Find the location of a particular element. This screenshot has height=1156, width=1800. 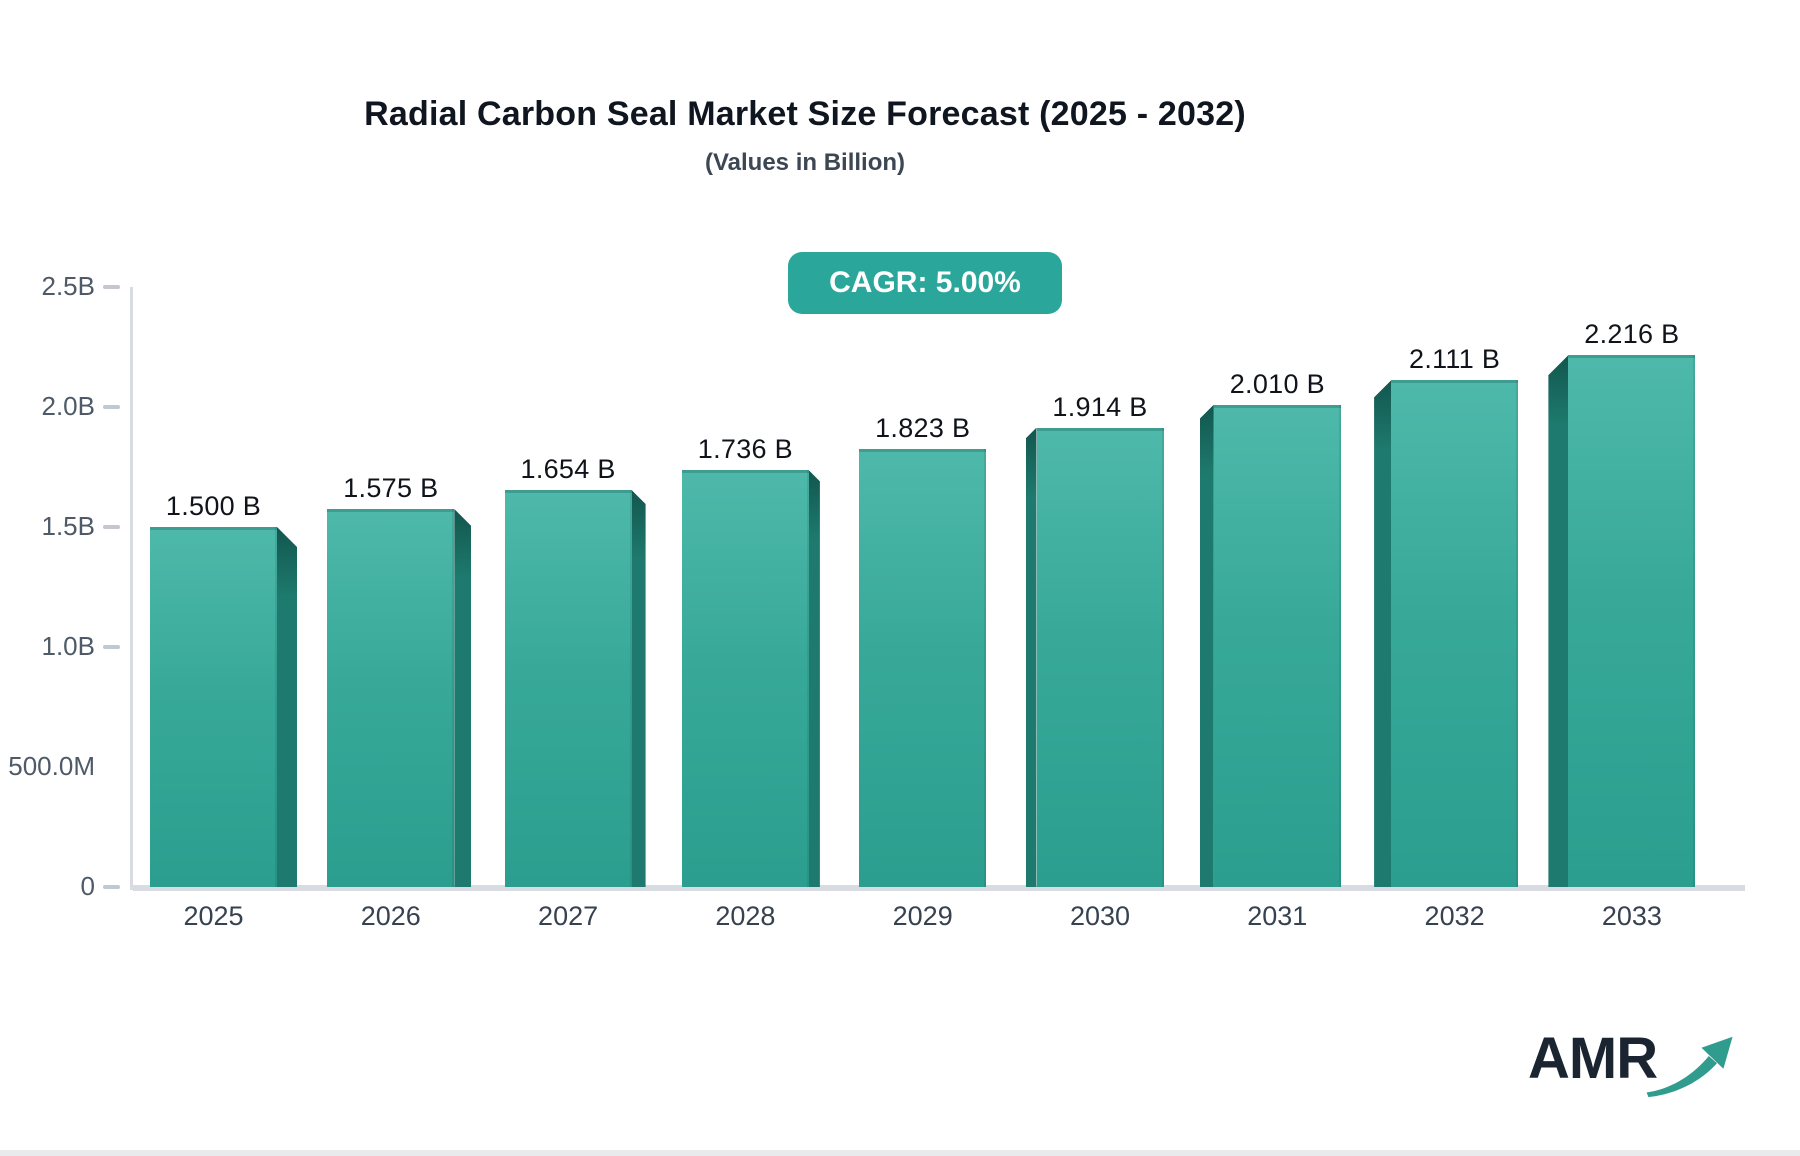

bar-value-label: 1.575 B is located at coordinates (391, 488).